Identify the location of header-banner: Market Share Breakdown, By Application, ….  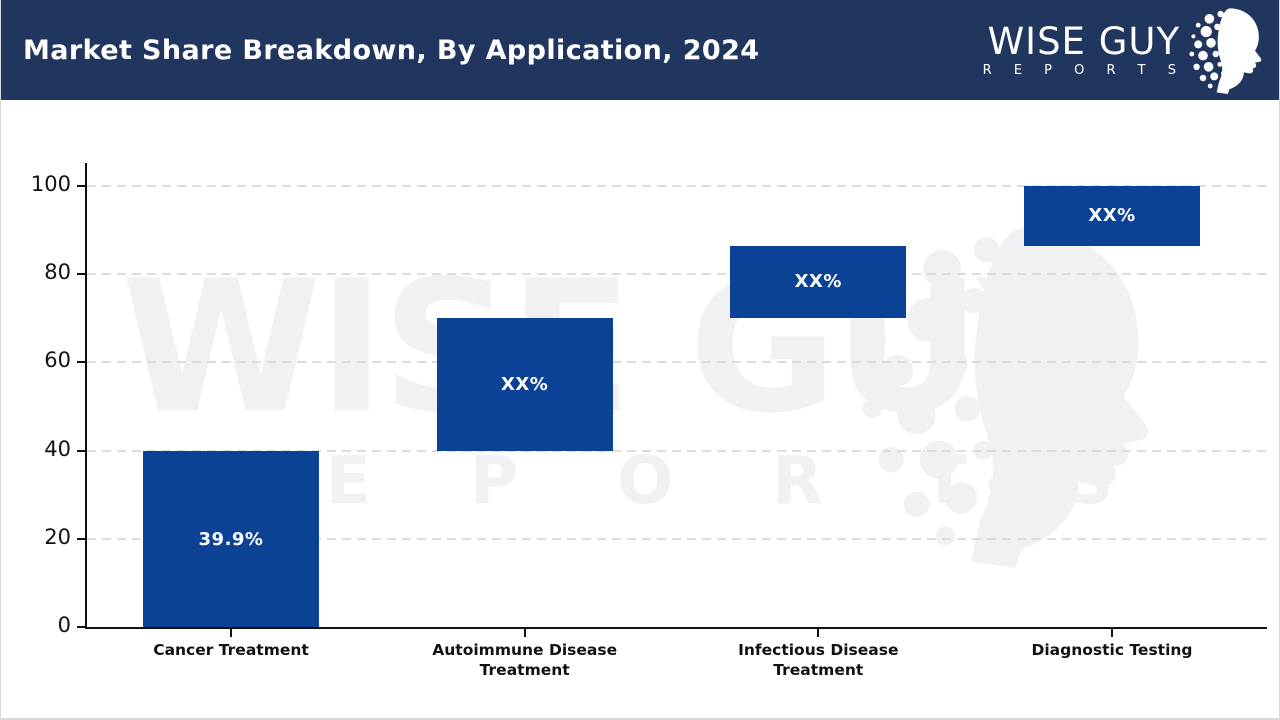
(640, 50).